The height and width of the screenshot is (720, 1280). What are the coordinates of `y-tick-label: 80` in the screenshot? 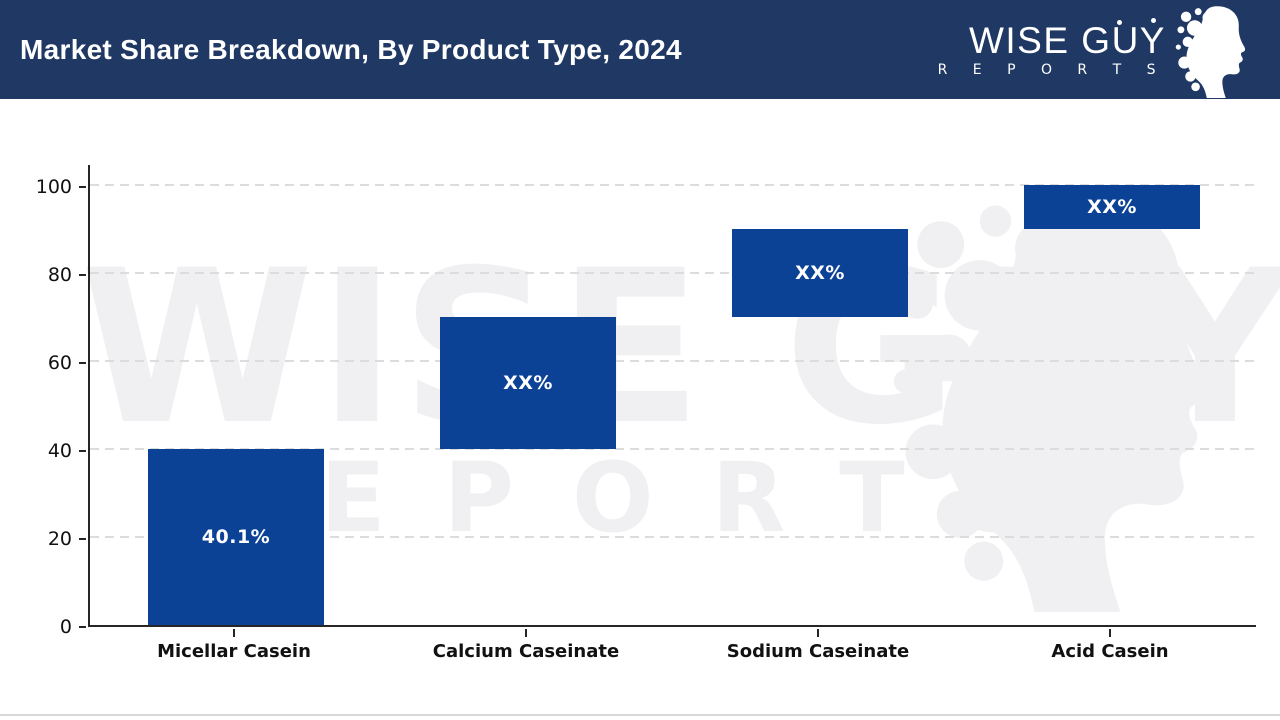 It's located at (59, 275).